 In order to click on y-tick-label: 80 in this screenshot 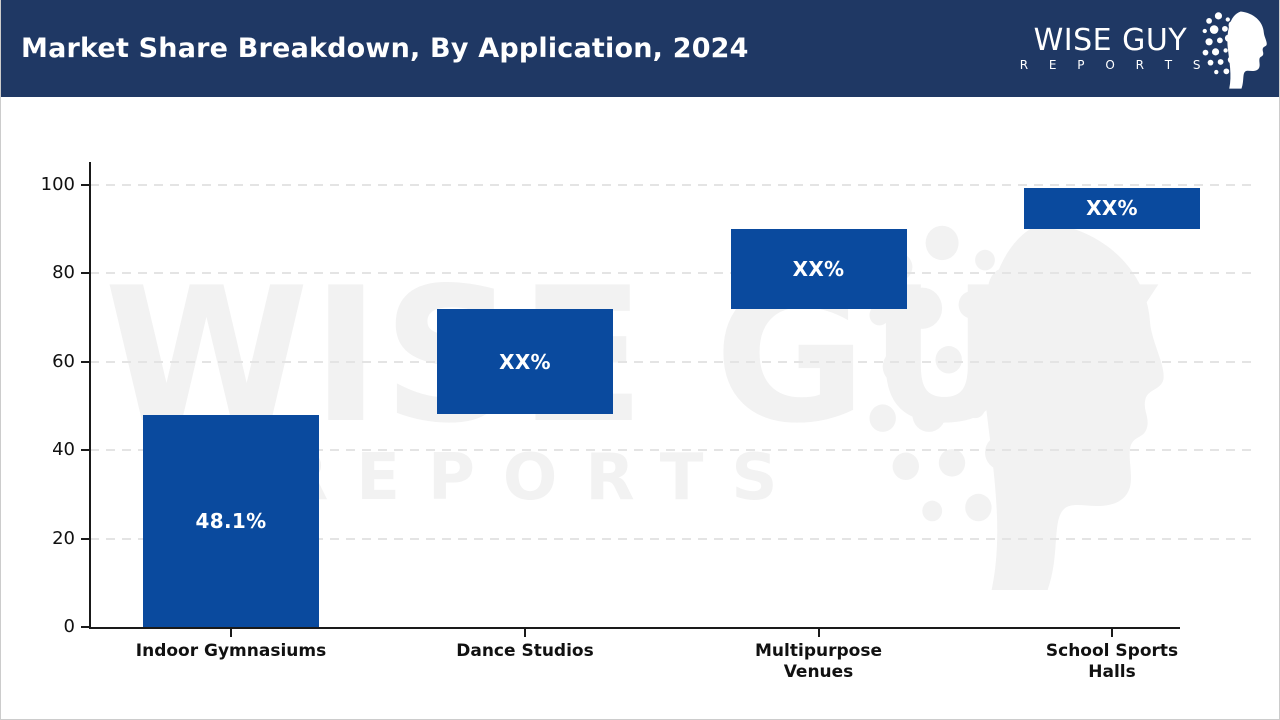, I will do `click(63, 273)`.